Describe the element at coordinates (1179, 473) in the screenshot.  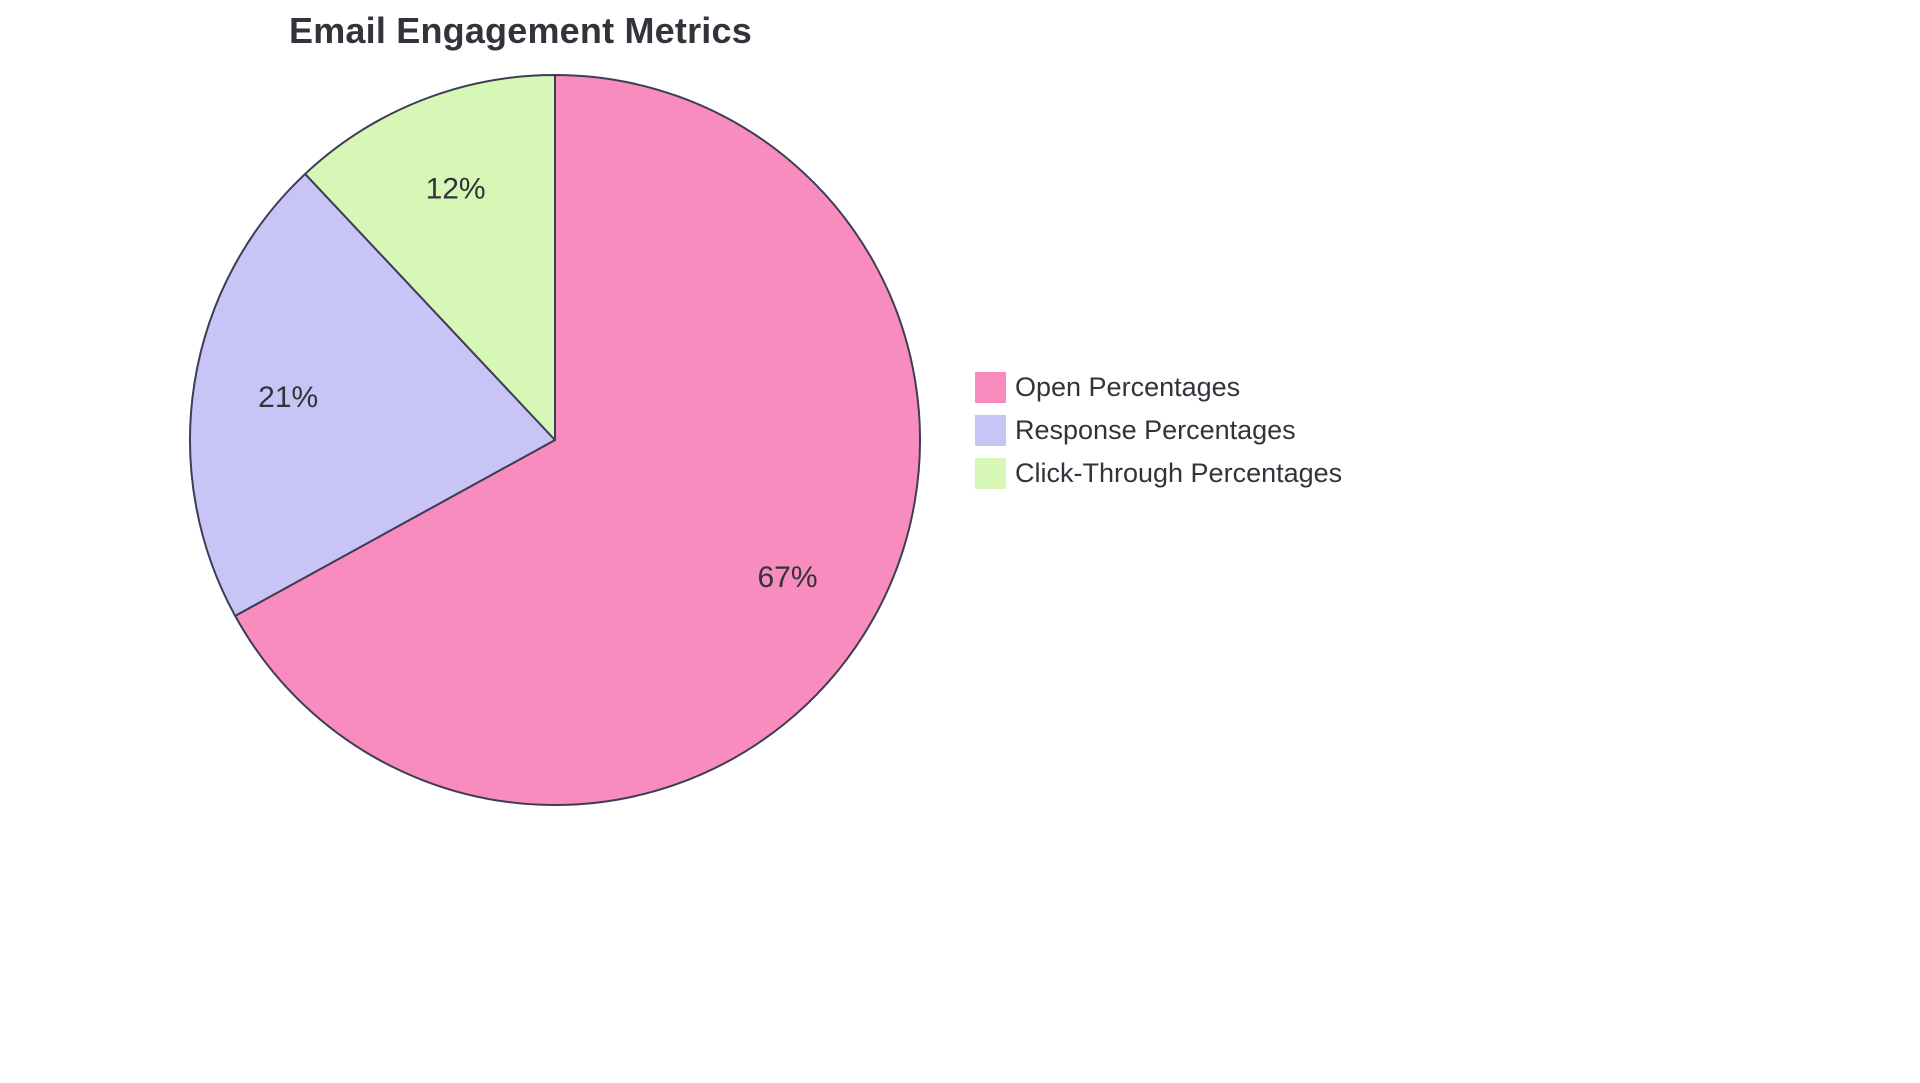
I see `legend-label-click-through-percentages: Click-Through Percentages` at that location.